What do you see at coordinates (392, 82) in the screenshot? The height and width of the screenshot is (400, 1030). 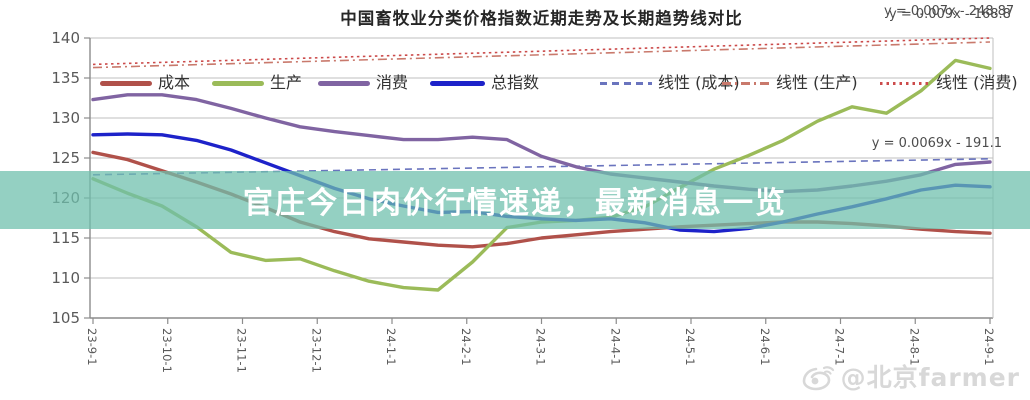 I see `legend-label-consumption: 消费` at bounding box center [392, 82].